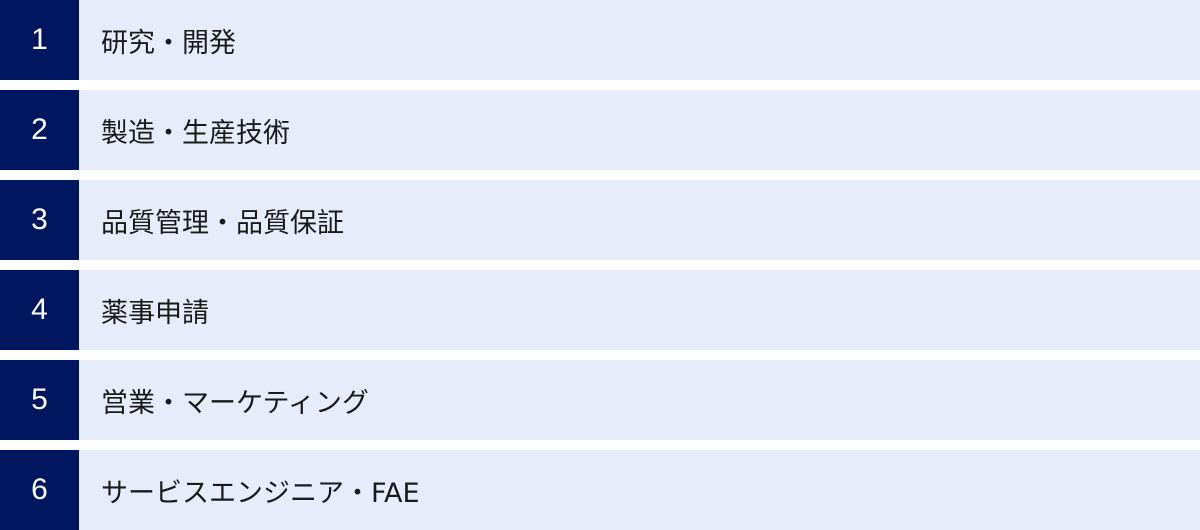  Describe the element at coordinates (639, 40) in the screenshot. I see `item-label: 研究・開発` at that location.